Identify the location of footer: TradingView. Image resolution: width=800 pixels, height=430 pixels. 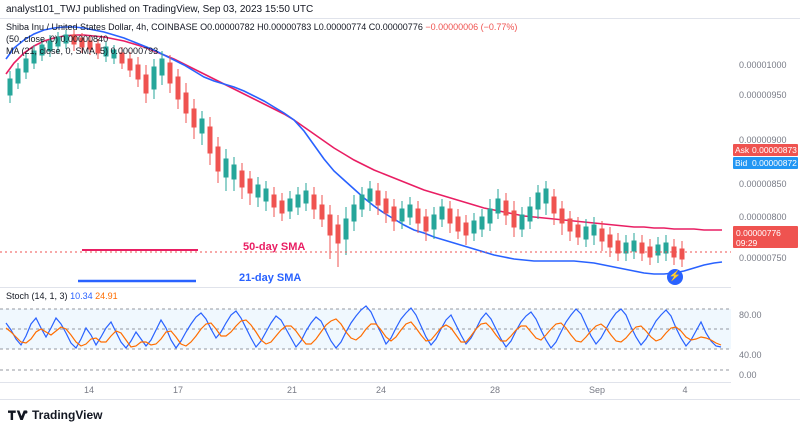
(400, 414).